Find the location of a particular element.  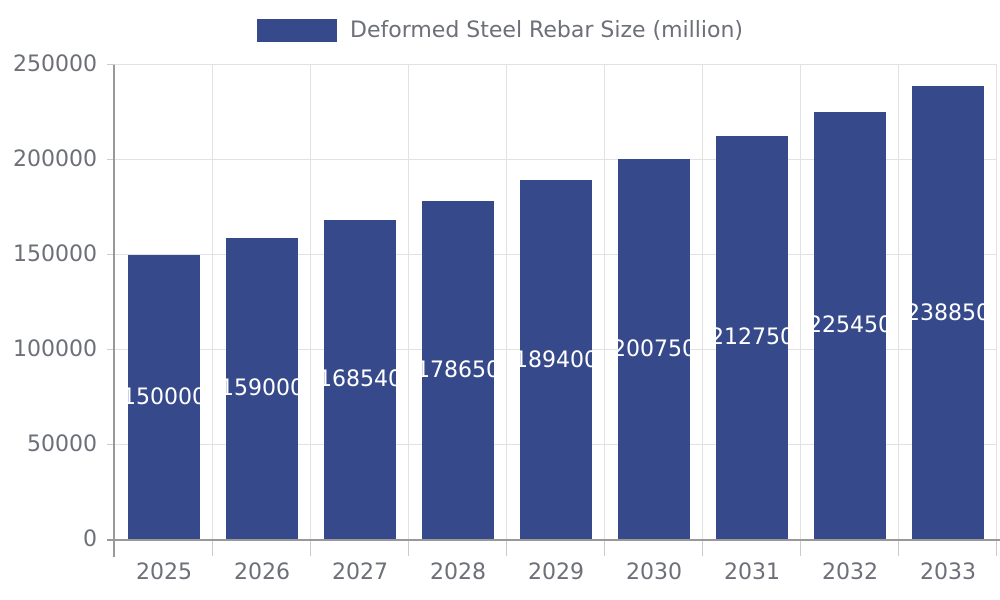

bar: 178650 is located at coordinates (458, 370).